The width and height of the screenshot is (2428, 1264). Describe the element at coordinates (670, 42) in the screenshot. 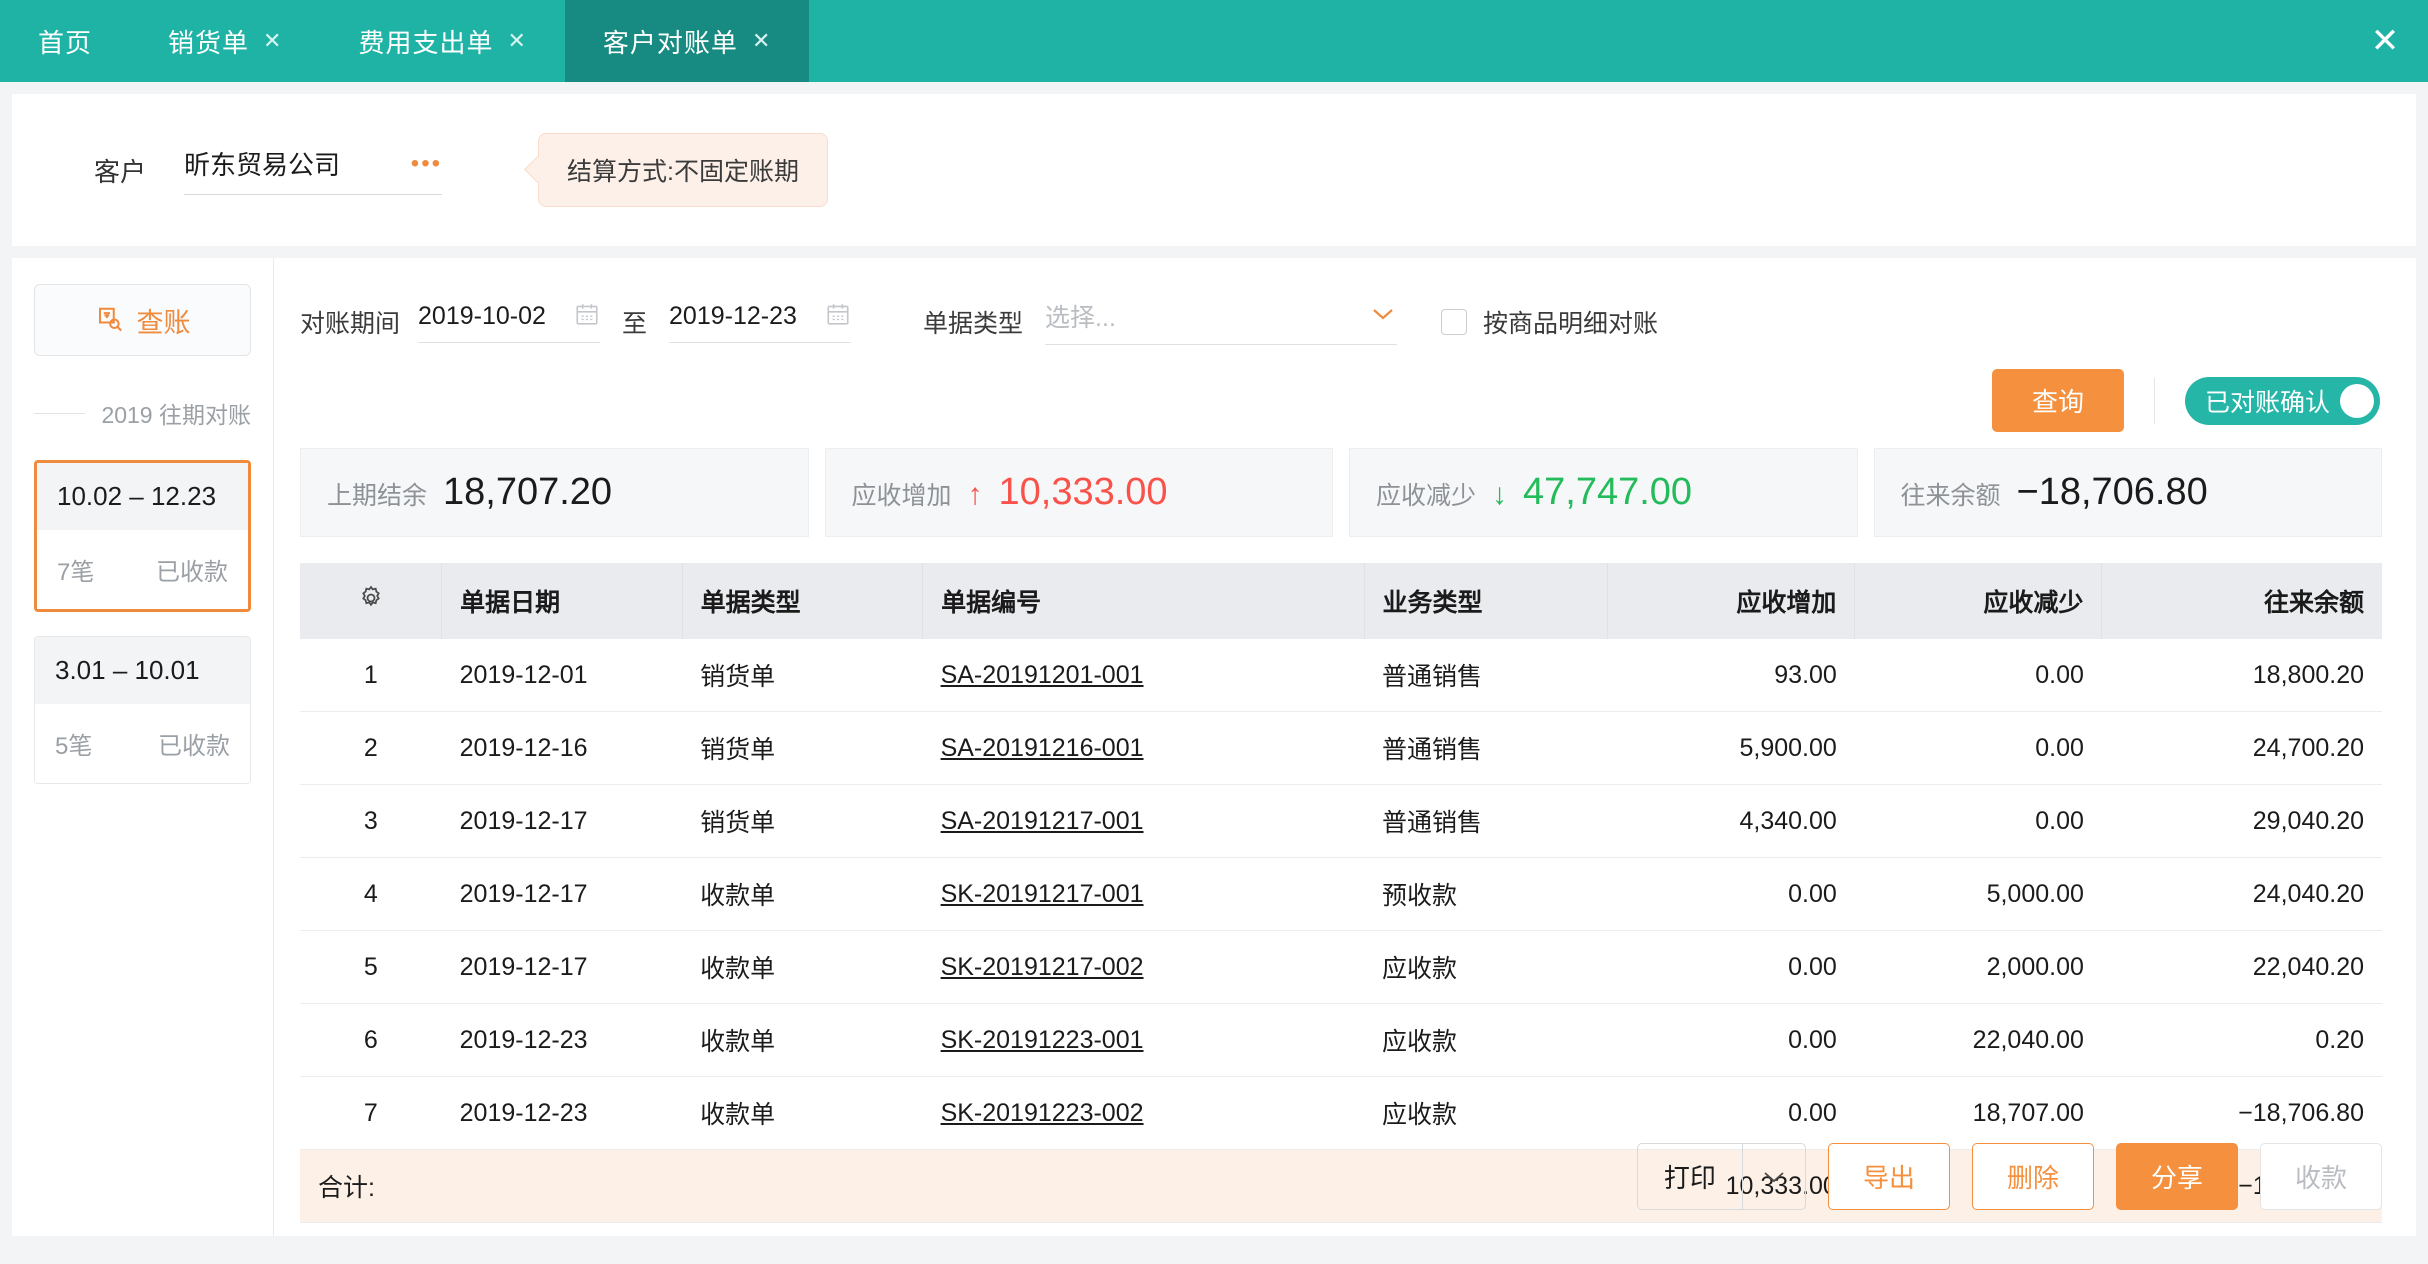

I see `tab-label: 客户对账单` at that location.